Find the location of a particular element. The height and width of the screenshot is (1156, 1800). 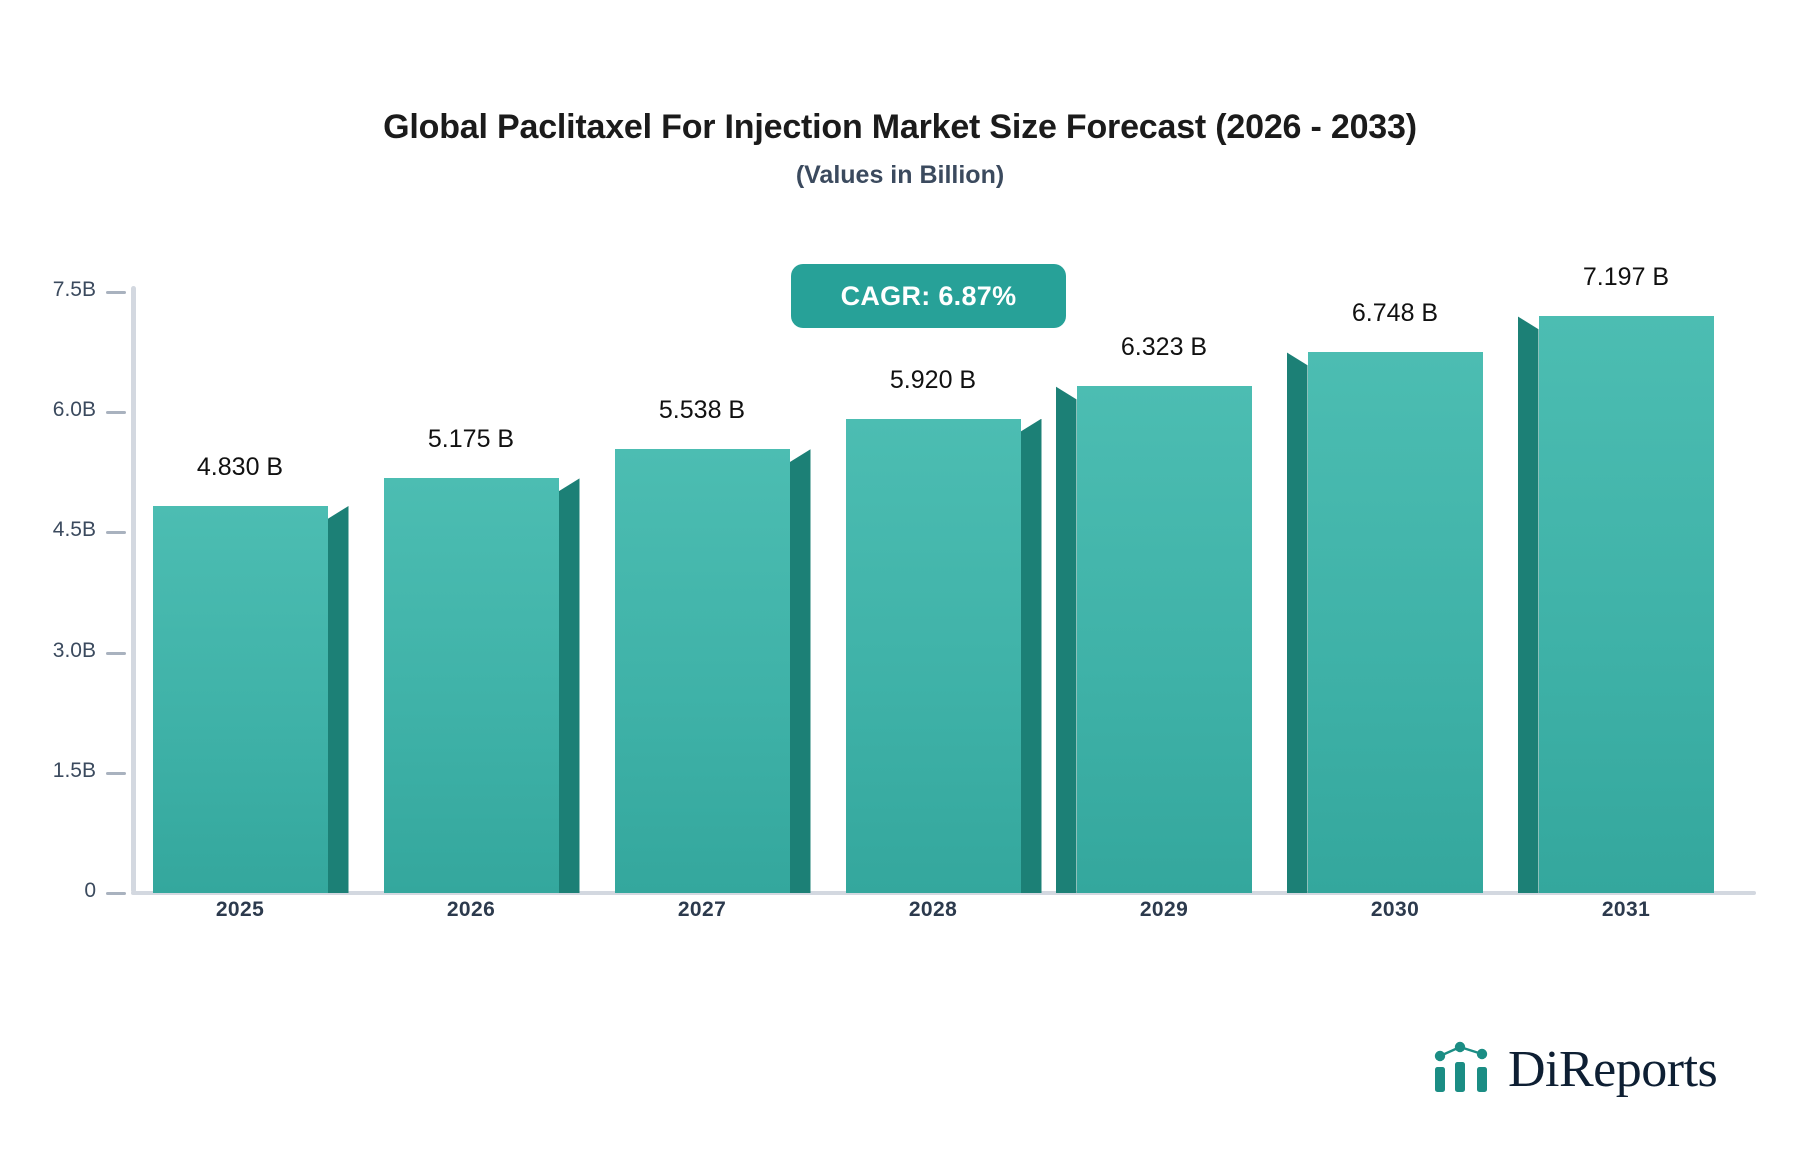

y-axis-tick-label: 3.0B is located at coordinates (74, 650).